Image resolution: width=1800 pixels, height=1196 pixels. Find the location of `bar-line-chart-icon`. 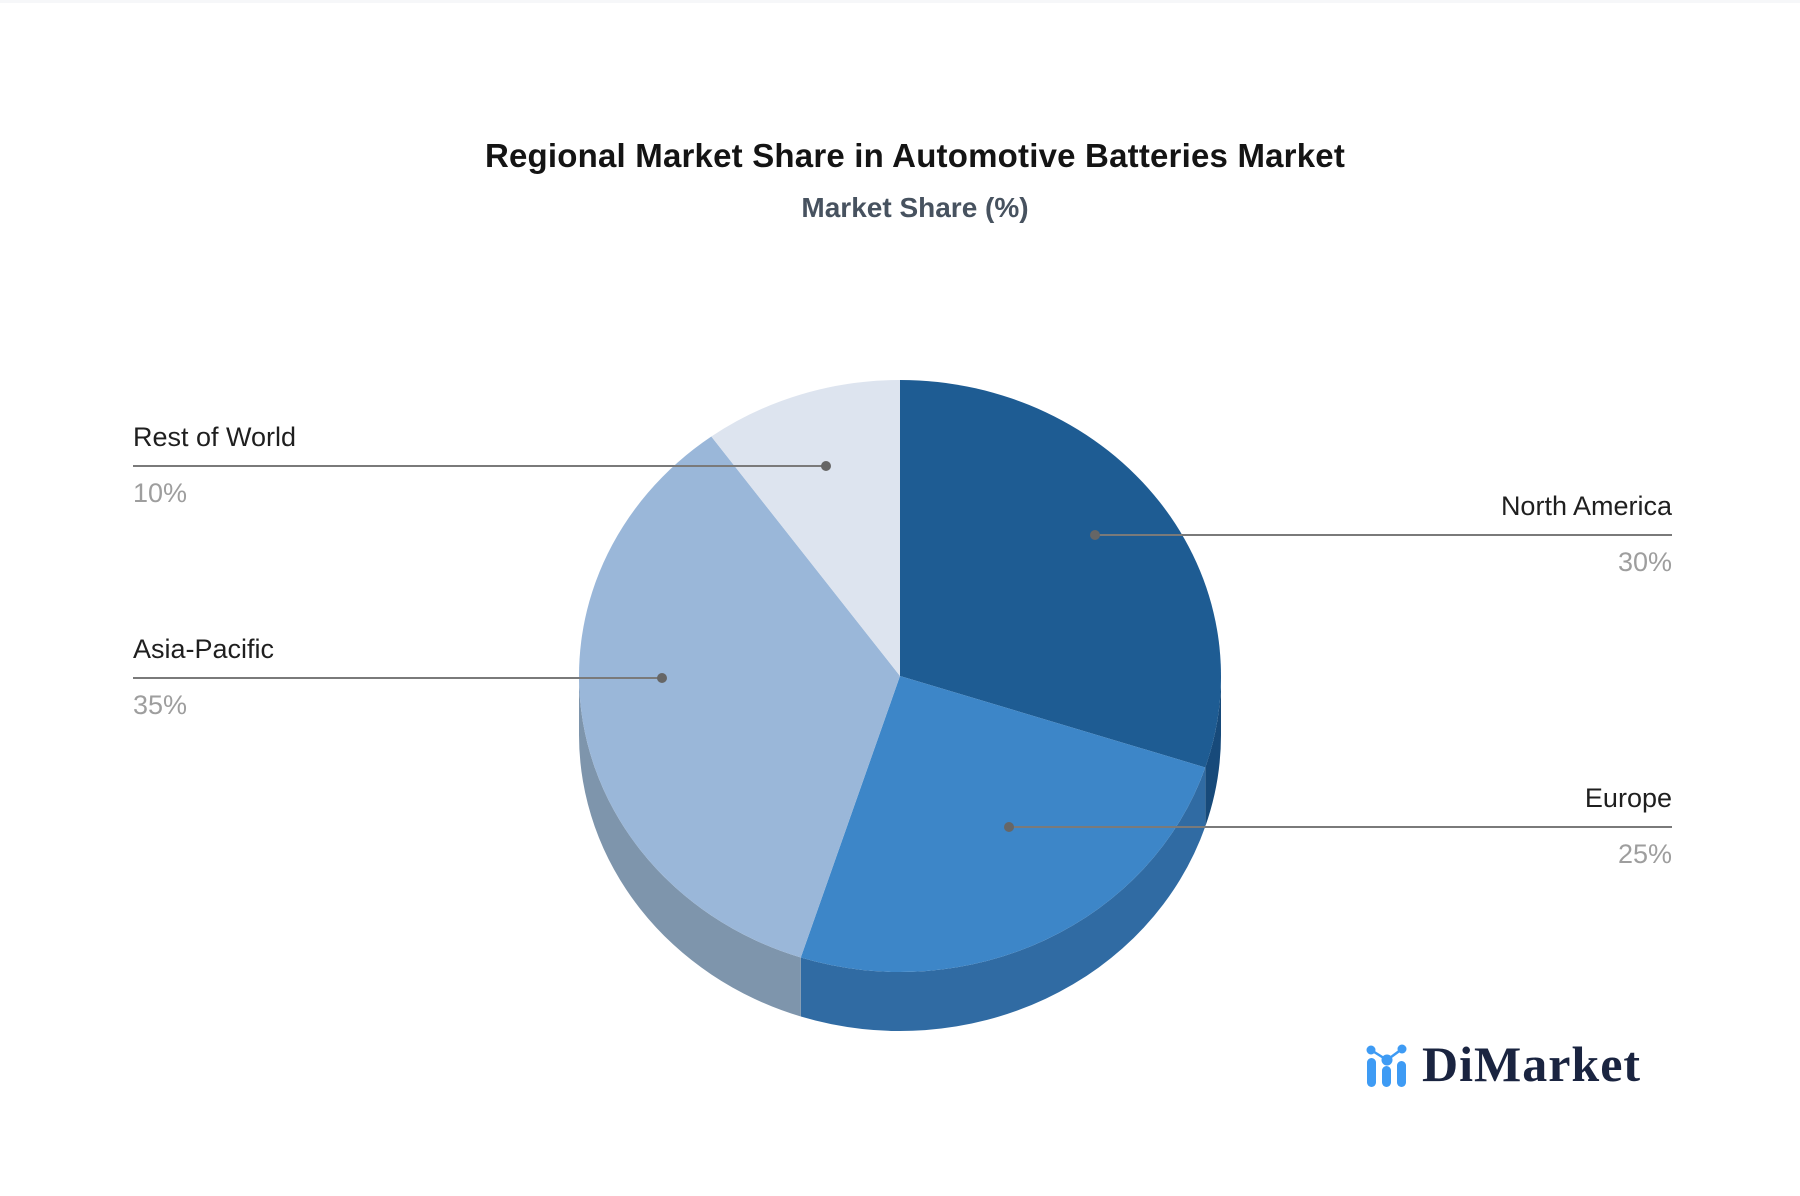

bar-line-chart-icon is located at coordinates (1386, 1065).